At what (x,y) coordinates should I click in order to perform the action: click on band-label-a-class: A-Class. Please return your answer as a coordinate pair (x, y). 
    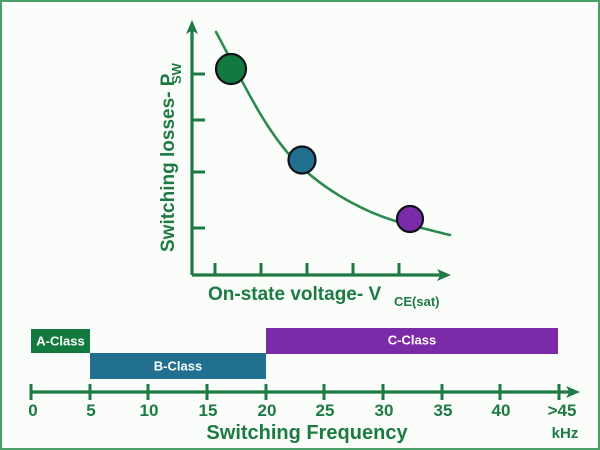
    Looking at the image, I should click on (60, 340).